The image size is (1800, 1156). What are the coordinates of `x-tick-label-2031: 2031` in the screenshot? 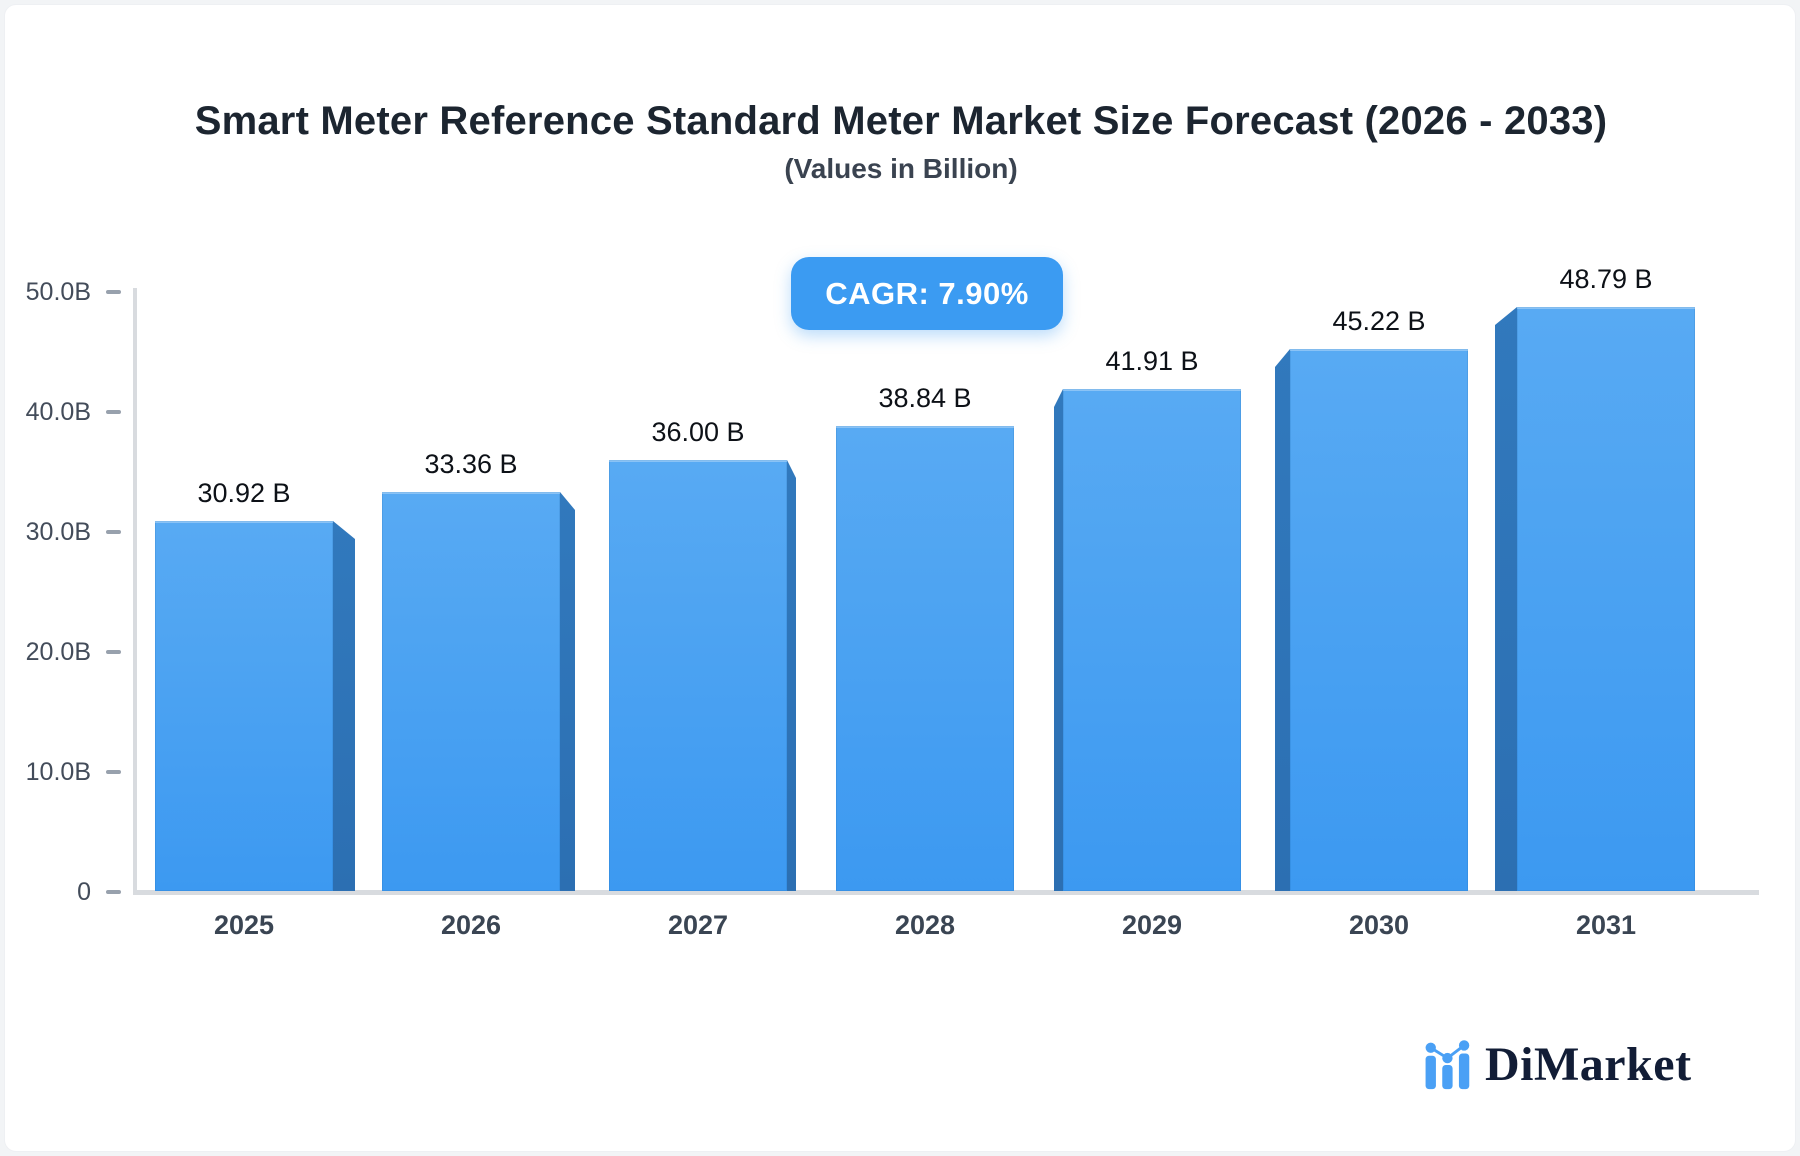 It's located at (1606, 925).